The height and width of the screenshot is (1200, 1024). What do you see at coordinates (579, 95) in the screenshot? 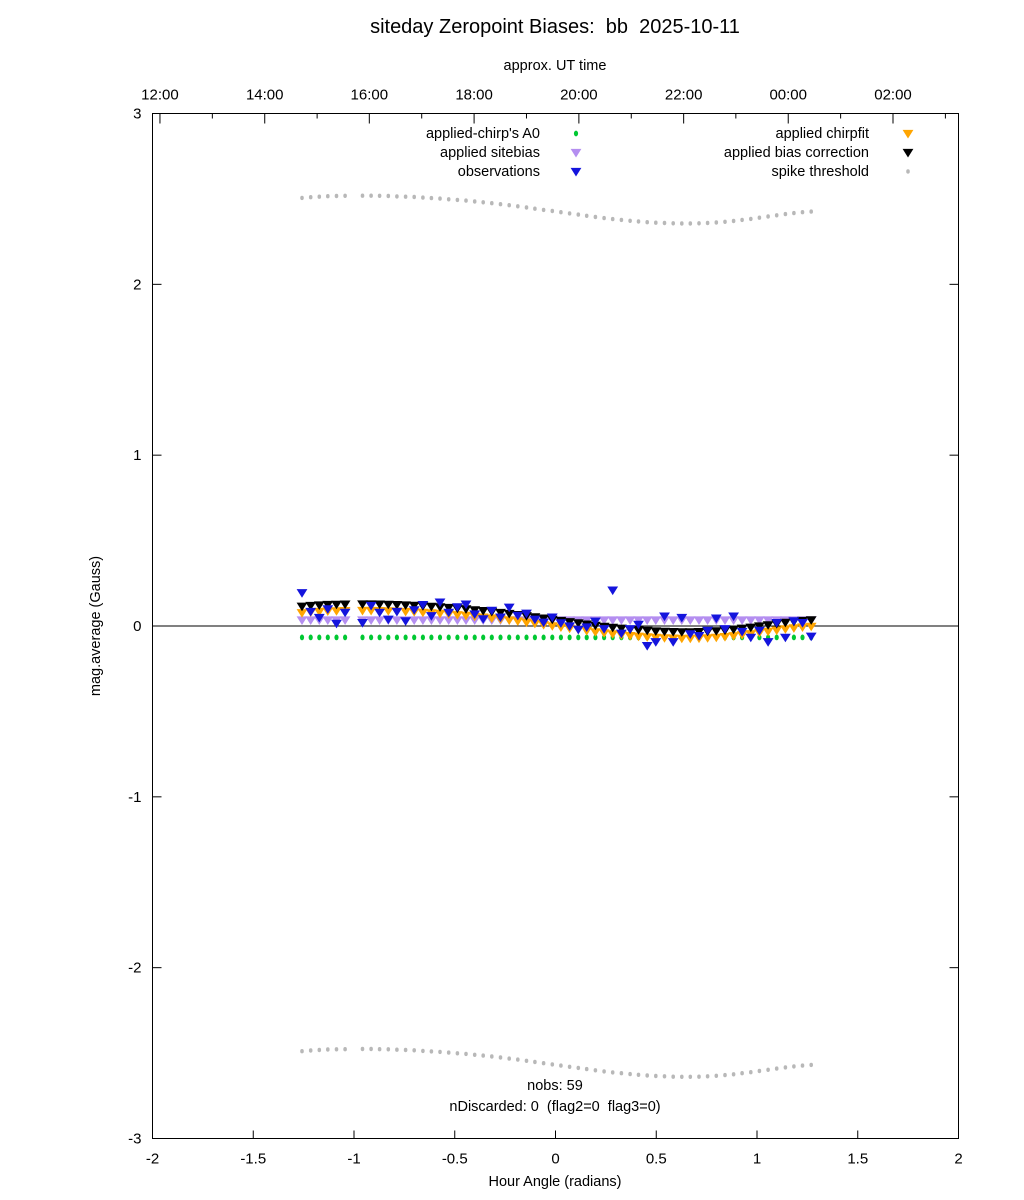
I see `x2-tick-label: 20:00` at bounding box center [579, 95].